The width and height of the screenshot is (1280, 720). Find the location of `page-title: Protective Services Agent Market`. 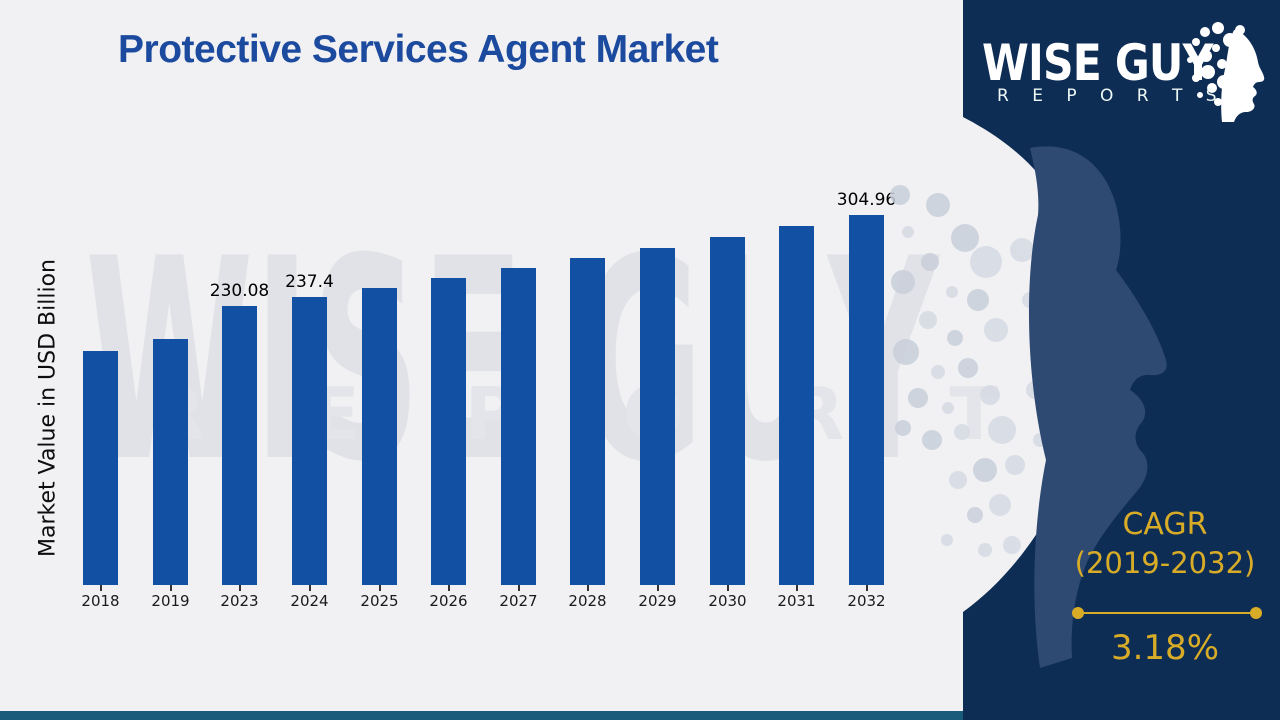

page-title: Protective Services Agent Market is located at coordinates (418, 49).